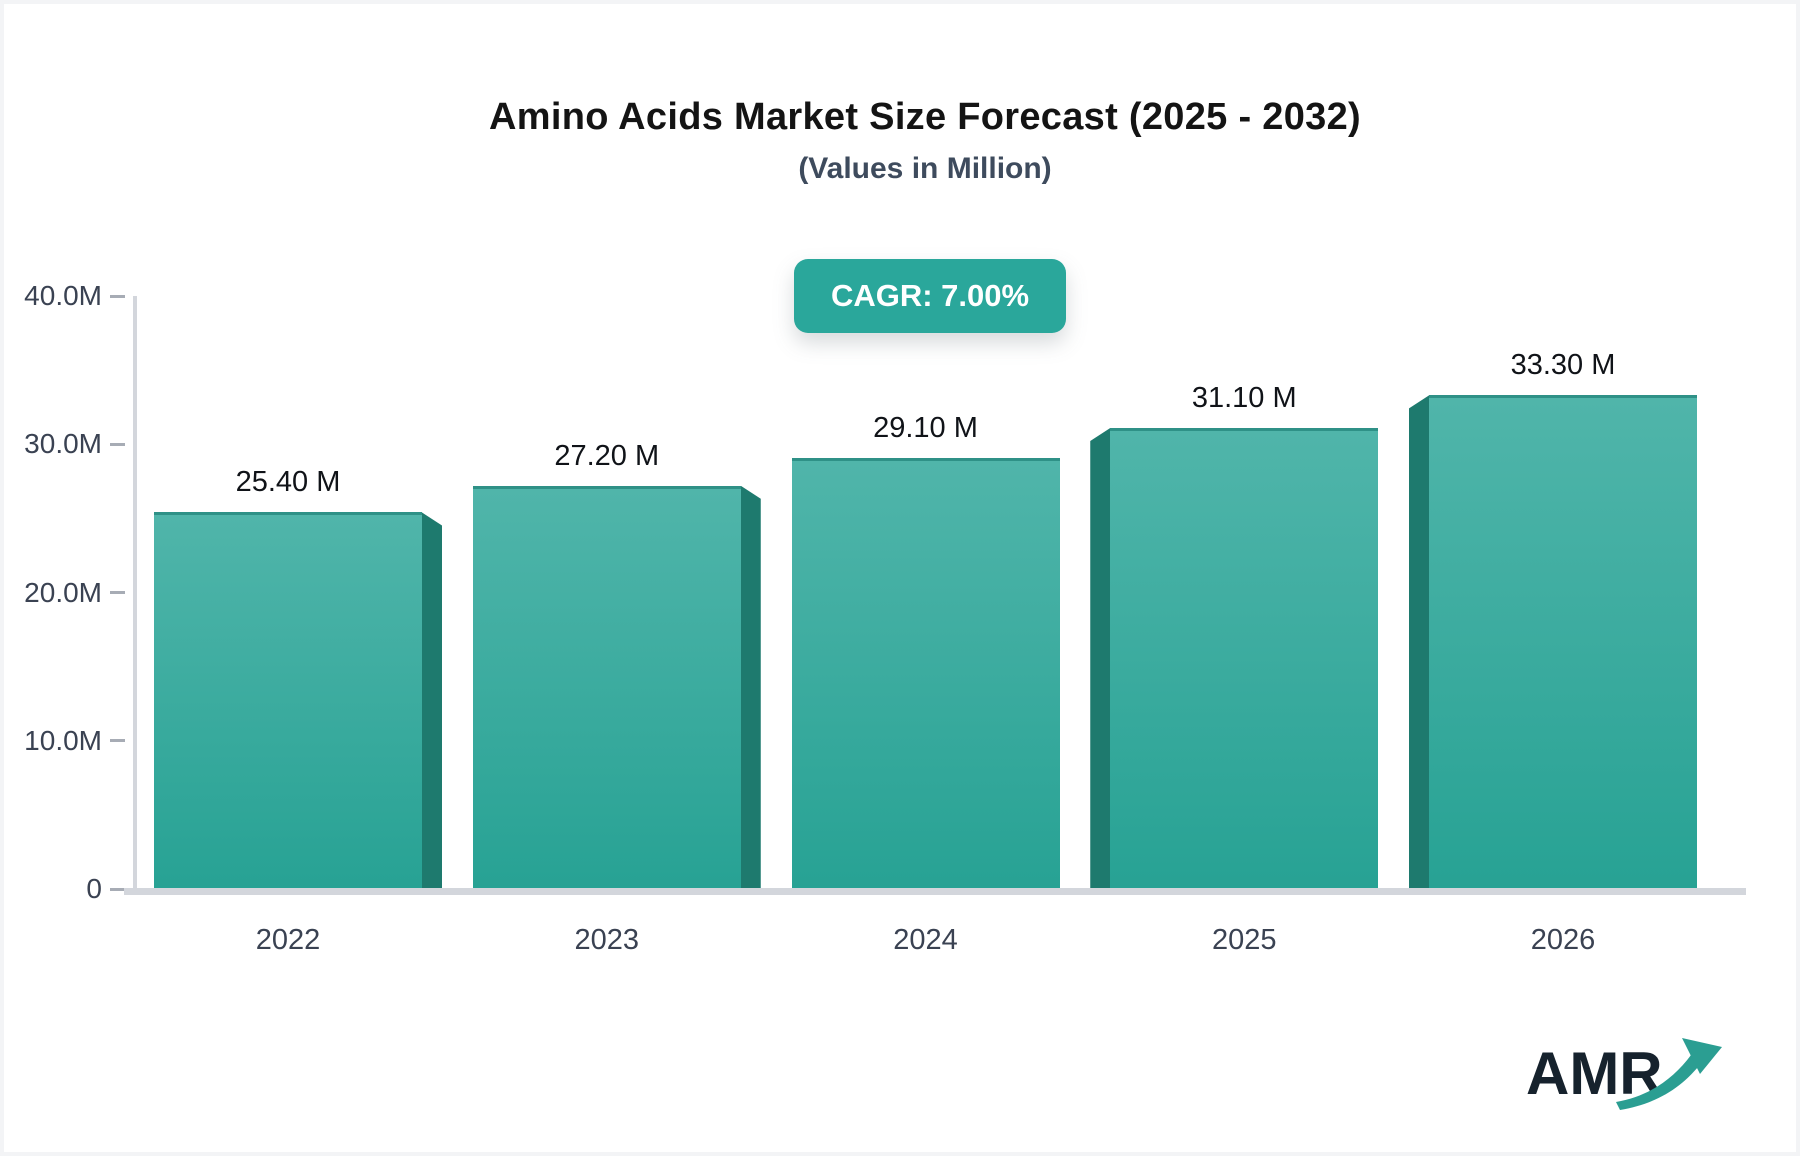 This screenshot has height=1156, width=1800. I want to click on logo-arrowhead-icon, so click(1702, 1056).